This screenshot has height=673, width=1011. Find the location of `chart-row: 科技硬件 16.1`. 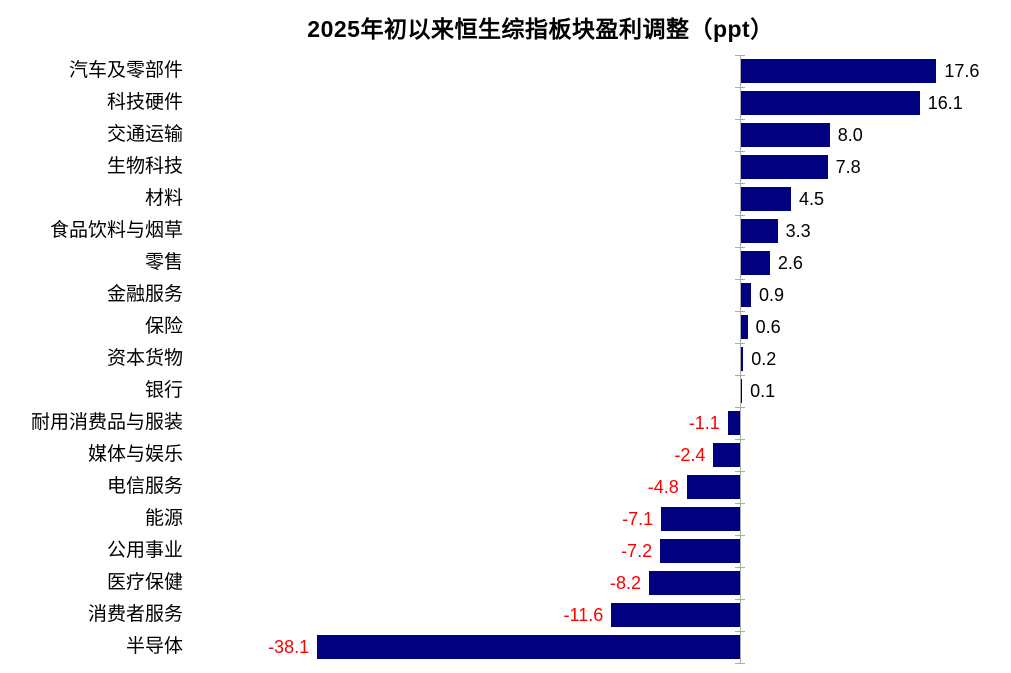

chart-row: 科技硬件 16.1 is located at coordinates (505, 103).